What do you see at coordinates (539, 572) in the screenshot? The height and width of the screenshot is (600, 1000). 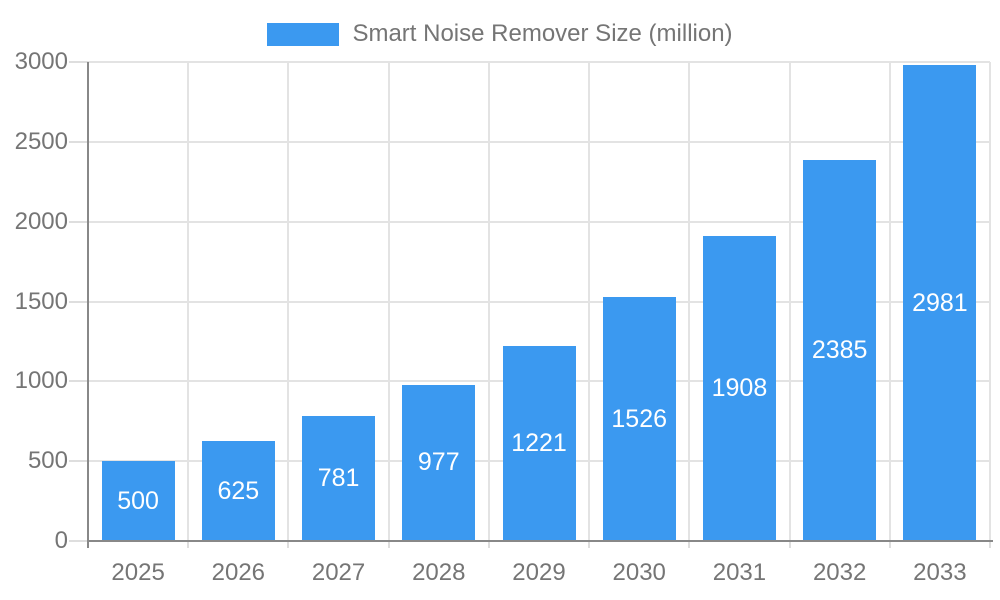 I see `x-tick-label: 2029` at bounding box center [539, 572].